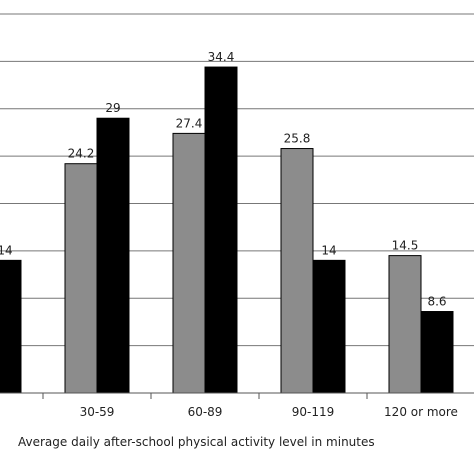  Describe the element at coordinates (97, 412) in the screenshot. I see `x-tick-label: 30-59` at that location.